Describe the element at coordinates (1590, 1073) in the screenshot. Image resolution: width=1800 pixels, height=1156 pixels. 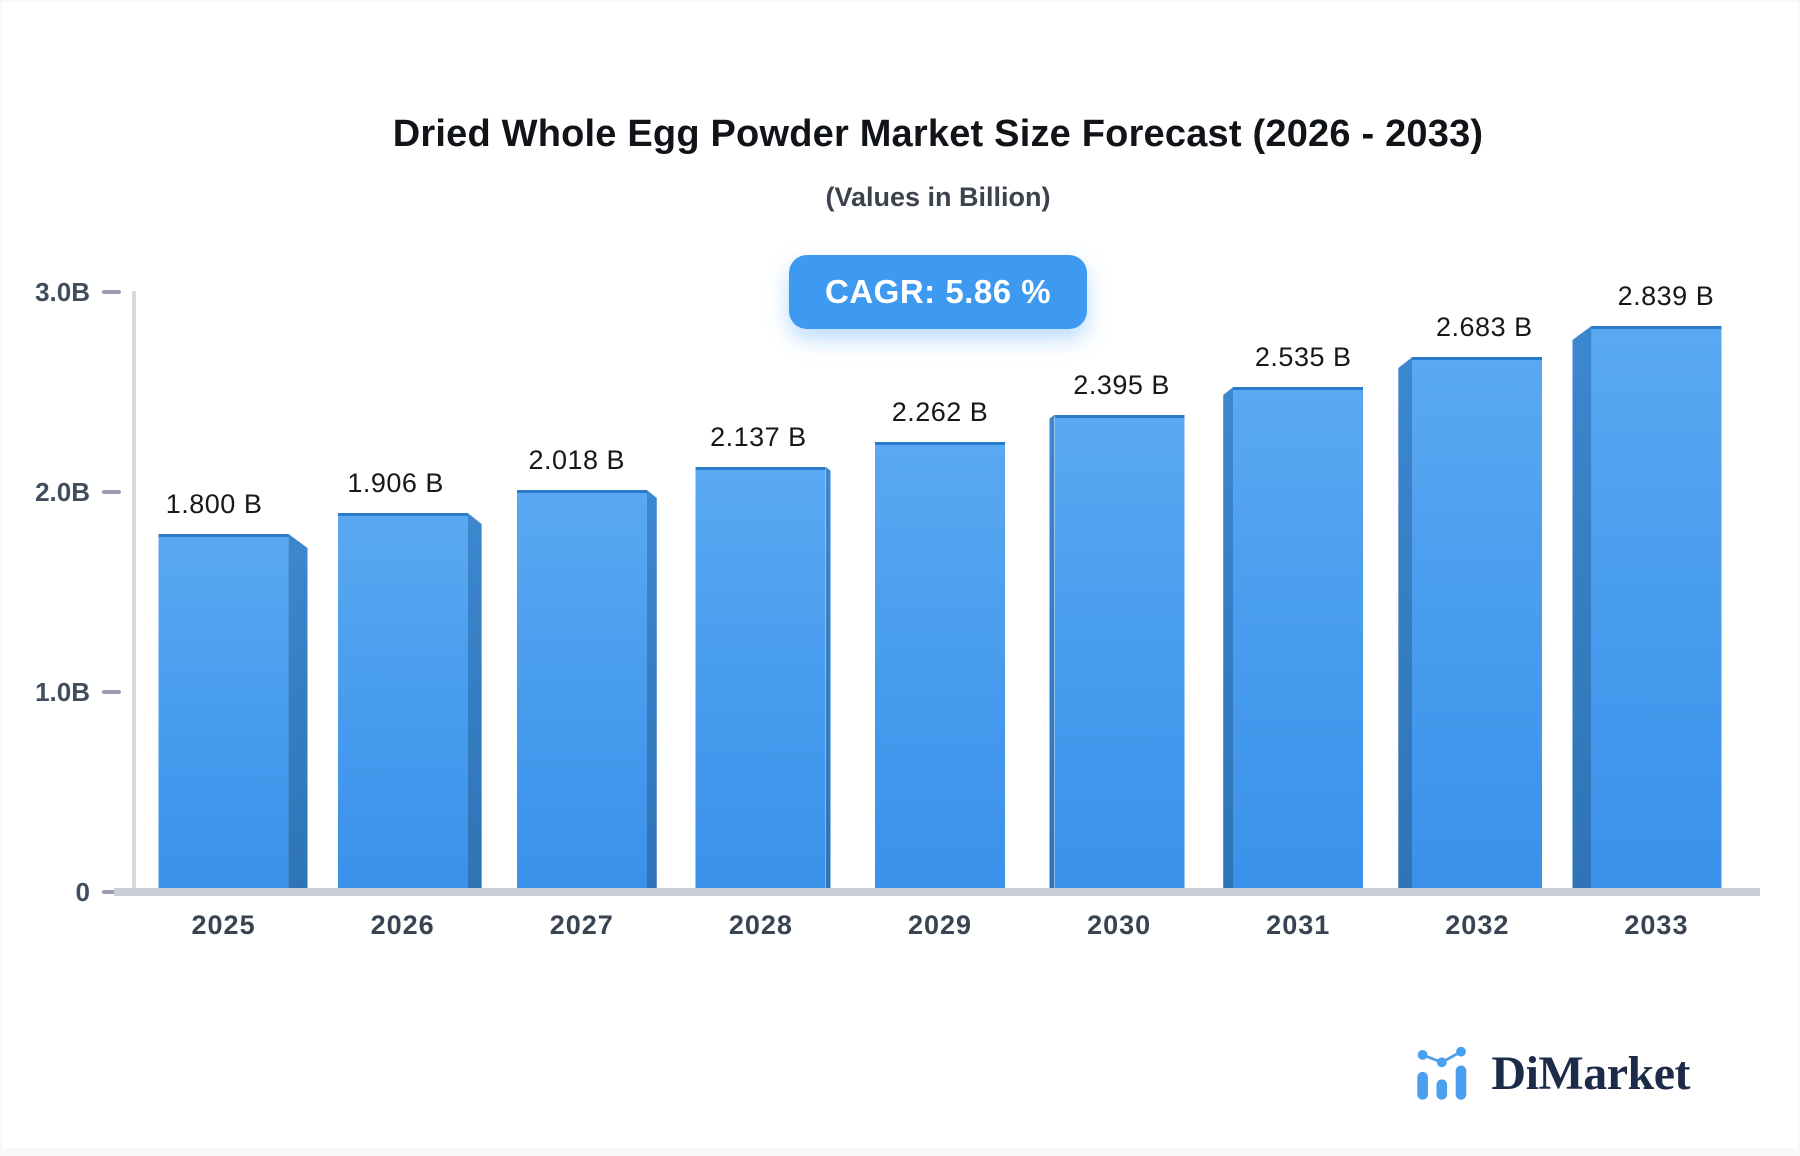
I see `brand-name: DiMarket` at that location.